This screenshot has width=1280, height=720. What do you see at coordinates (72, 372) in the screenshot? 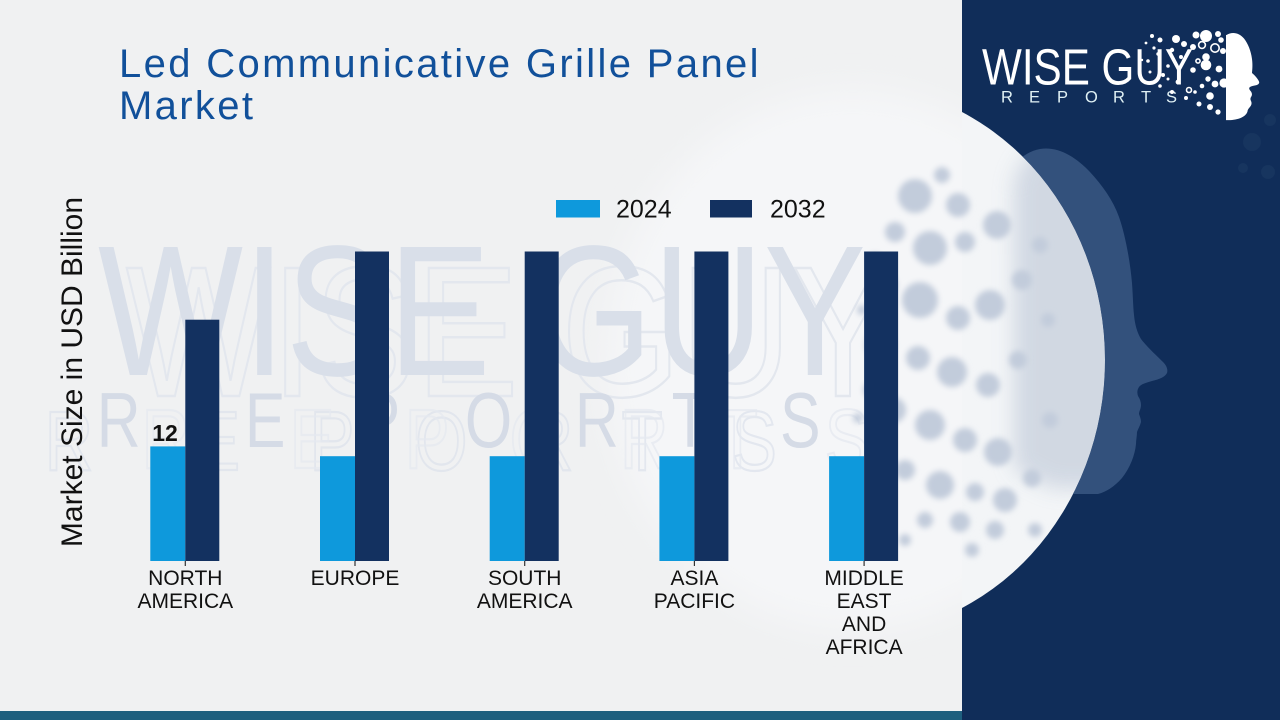
I see `svg-text: Market Size in USD Billion` at bounding box center [72, 372].